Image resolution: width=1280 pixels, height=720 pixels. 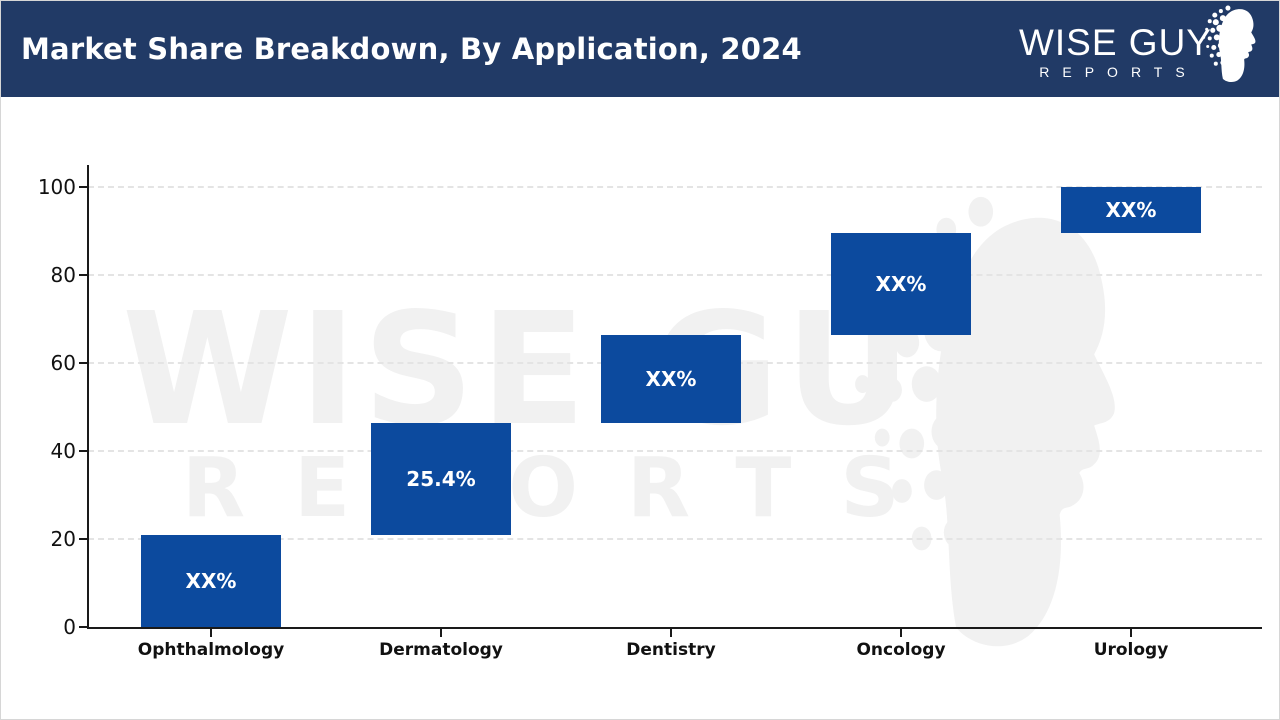 I want to click on x-tick-dermatology, so click(x=441, y=633).